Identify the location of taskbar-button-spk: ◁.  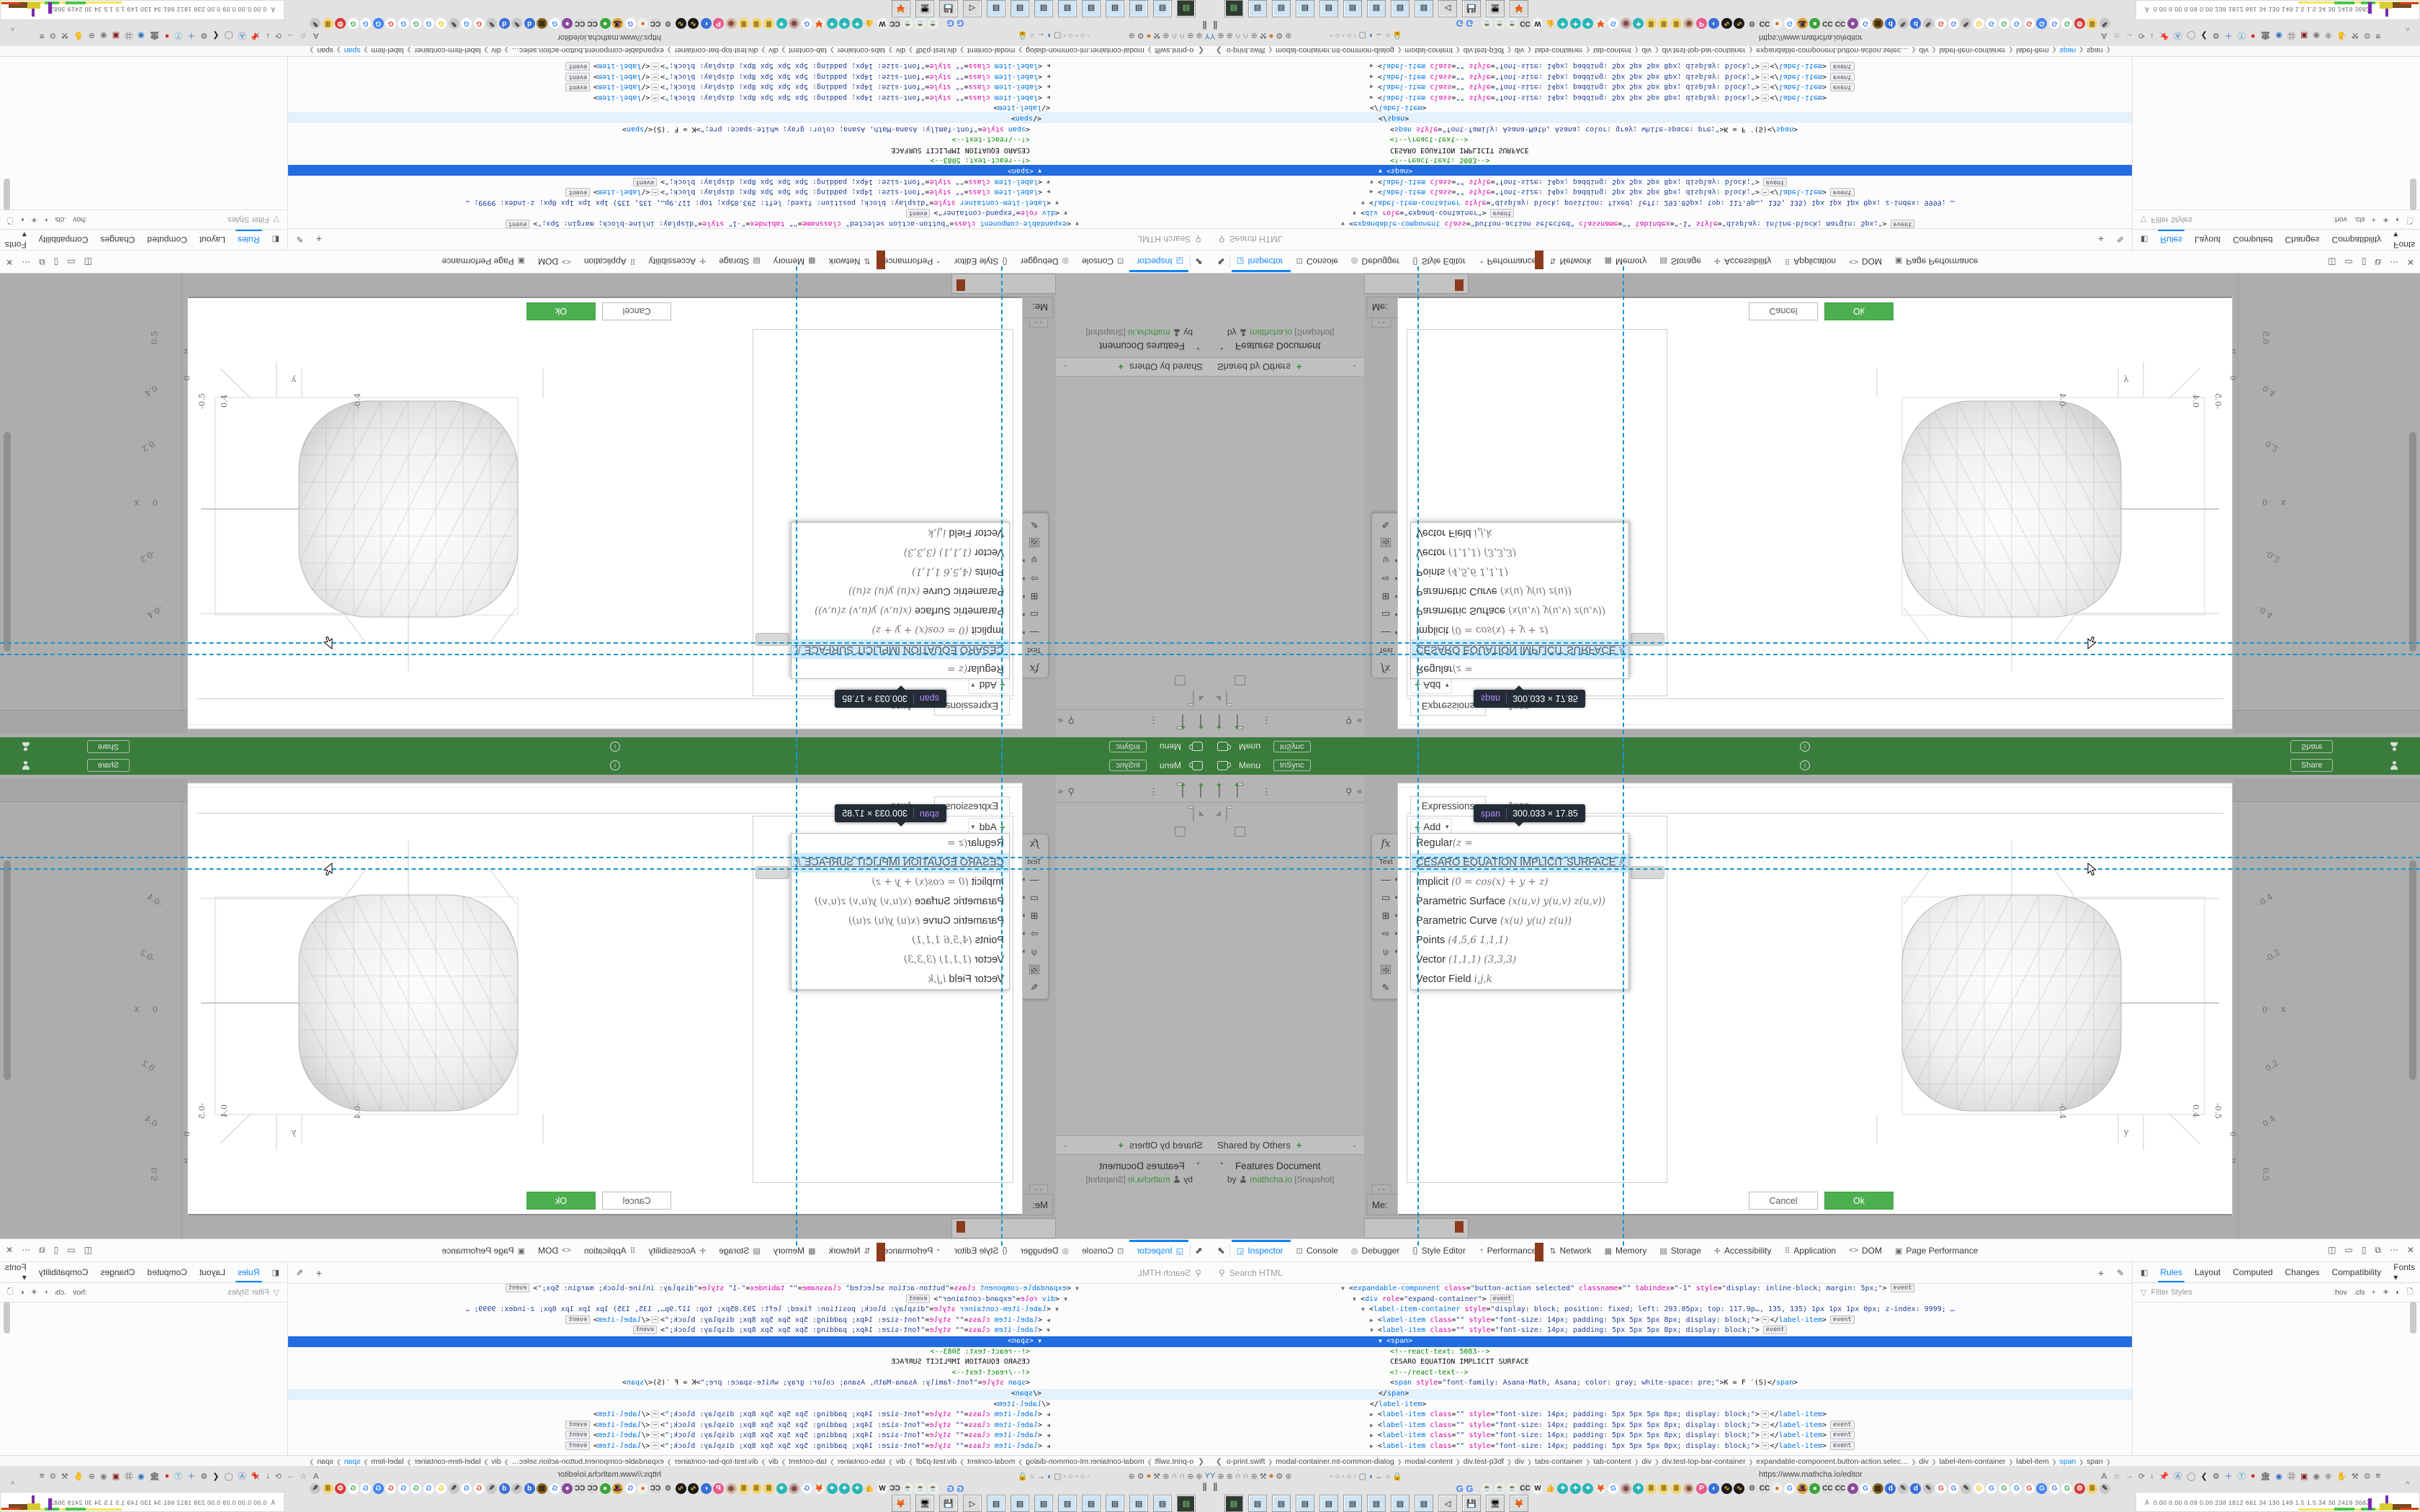
(972, 8).